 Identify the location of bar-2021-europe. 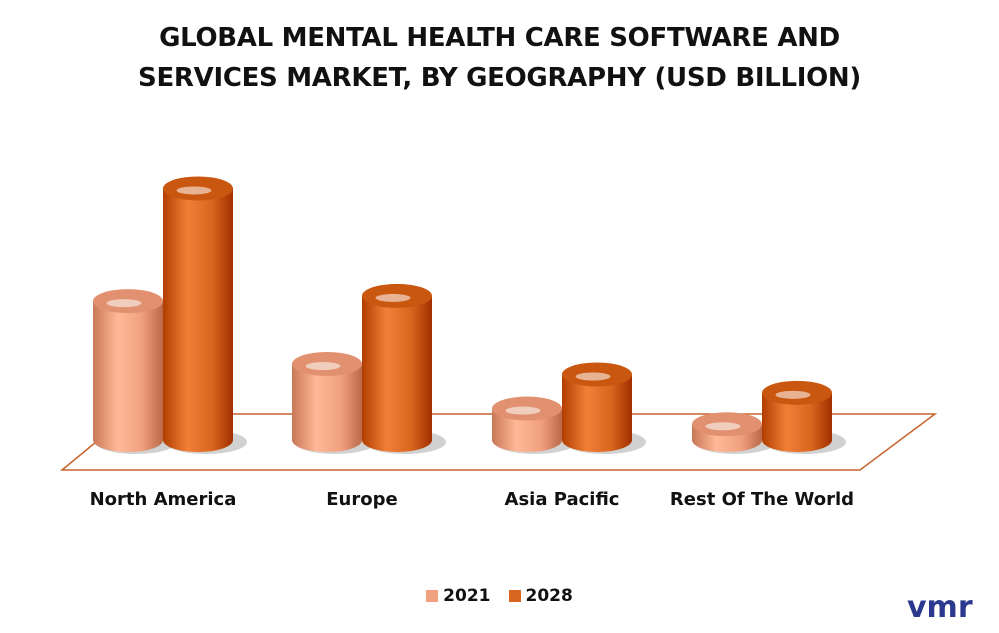
(334, 403).